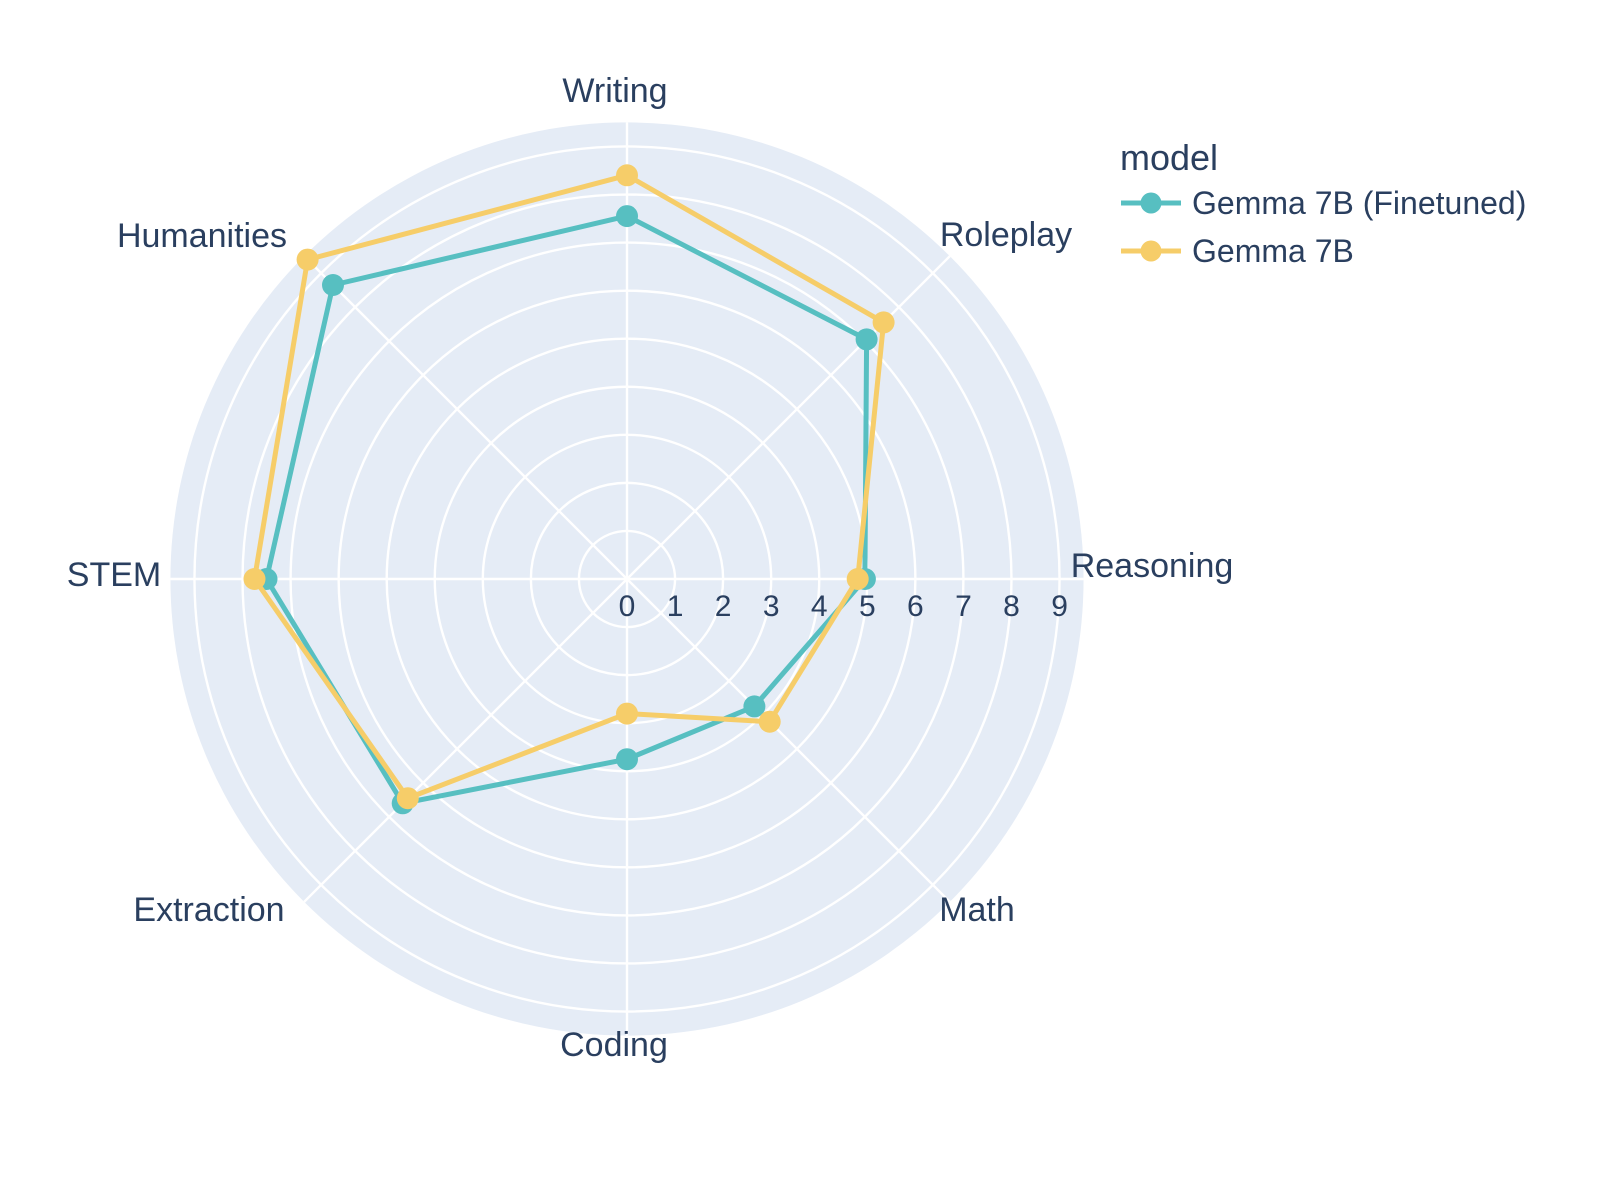 The image size is (1600, 1200). Describe the element at coordinates (866, 339) in the screenshot. I see `marker-gemma-7b-finetuned-roleplay` at that location.